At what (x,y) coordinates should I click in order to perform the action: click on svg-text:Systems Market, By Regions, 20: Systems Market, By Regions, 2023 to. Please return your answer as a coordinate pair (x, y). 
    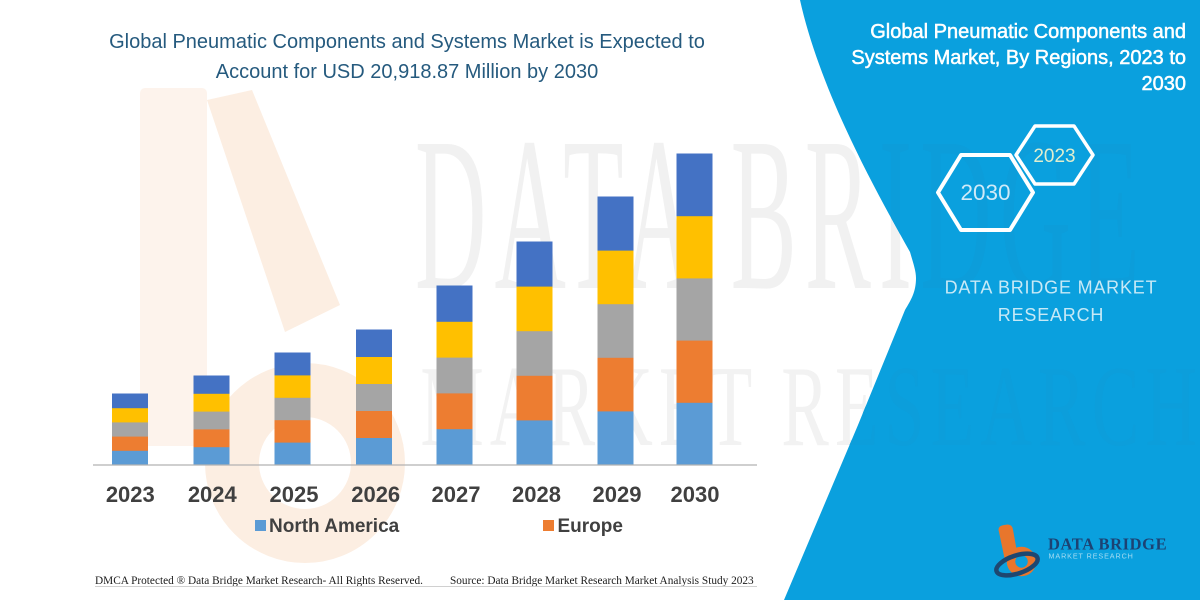
    Looking at the image, I should click on (1018, 58).